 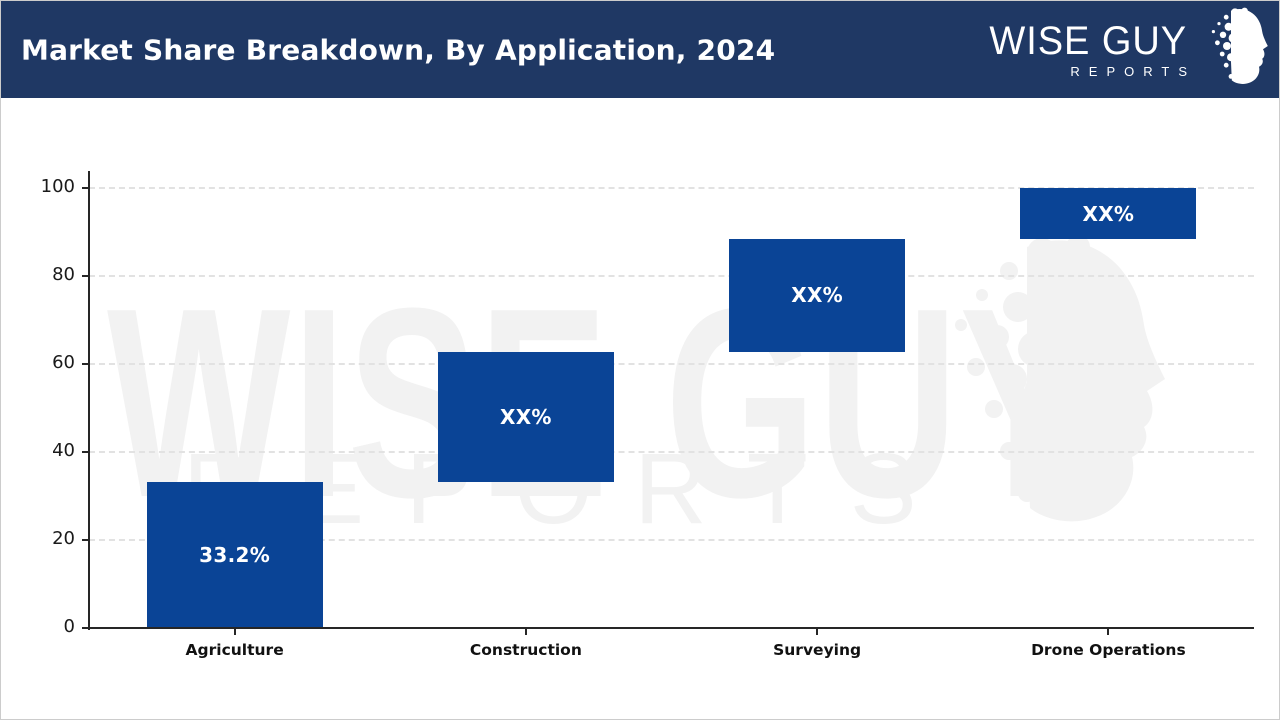 What do you see at coordinates (57, 186) in the screenshot?
I see `y-axis-tick-label: 100` at bounding box center [57, 186].